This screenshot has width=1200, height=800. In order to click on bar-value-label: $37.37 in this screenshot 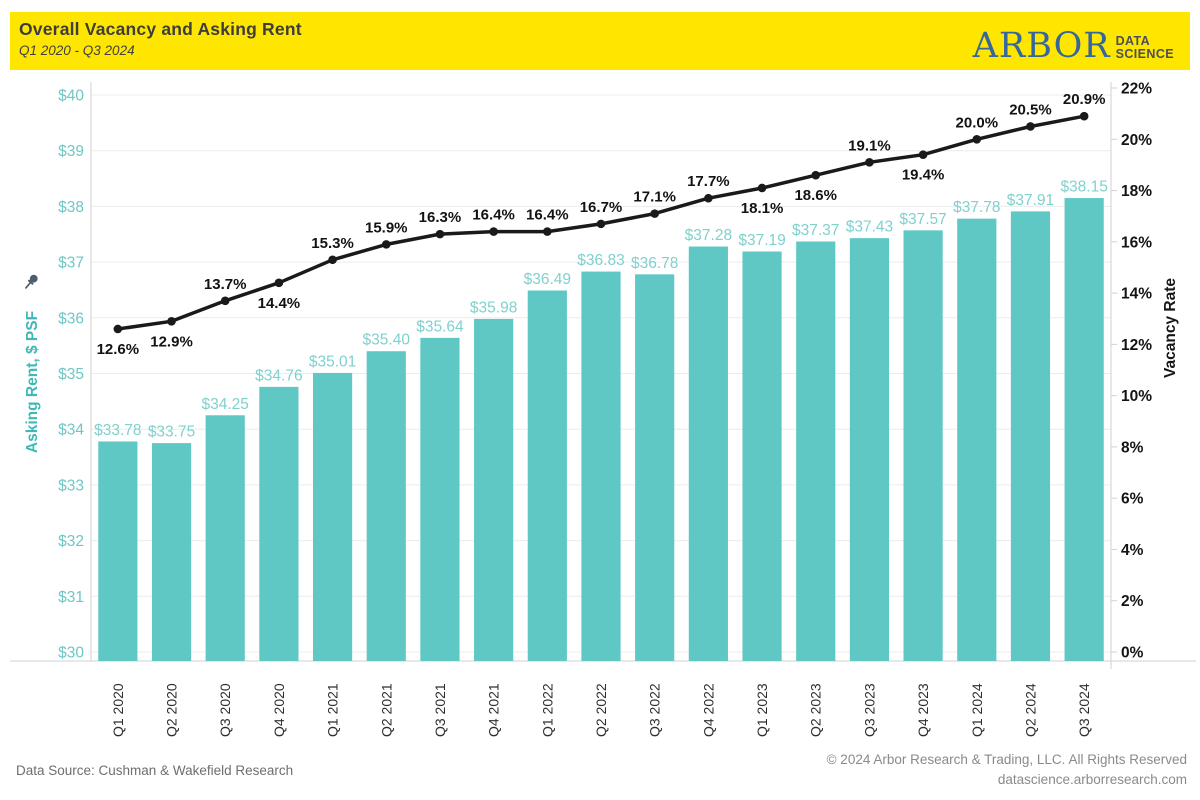, I will do `click(815, 230)`.